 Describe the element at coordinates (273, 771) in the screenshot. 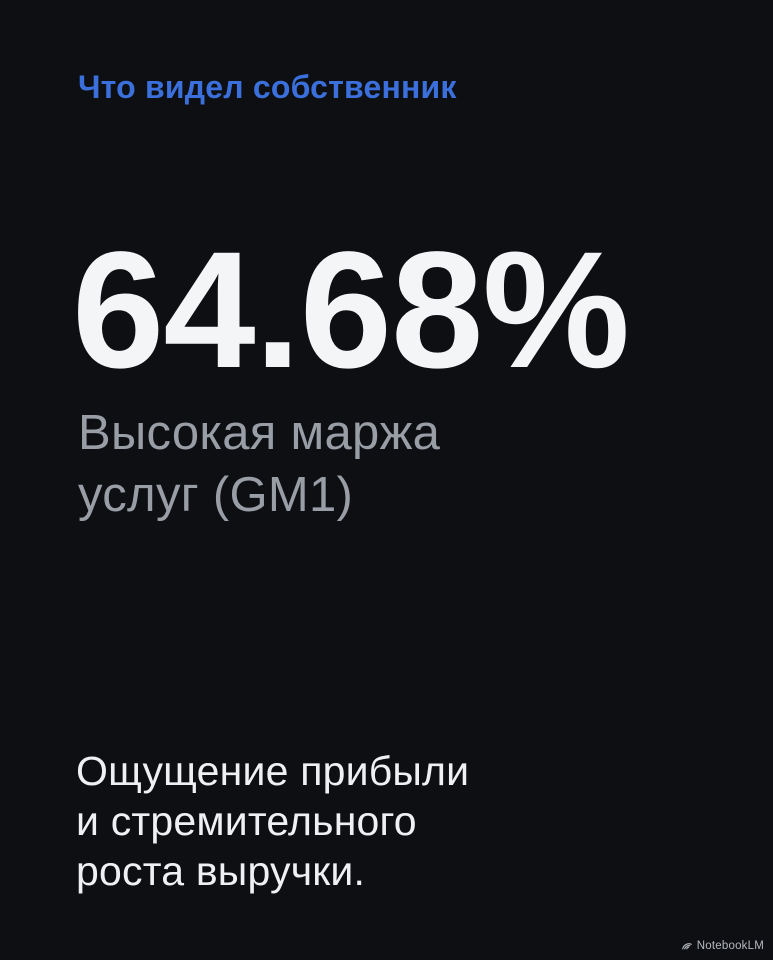

I see `body-line: Ощущение прибыли` at that location.